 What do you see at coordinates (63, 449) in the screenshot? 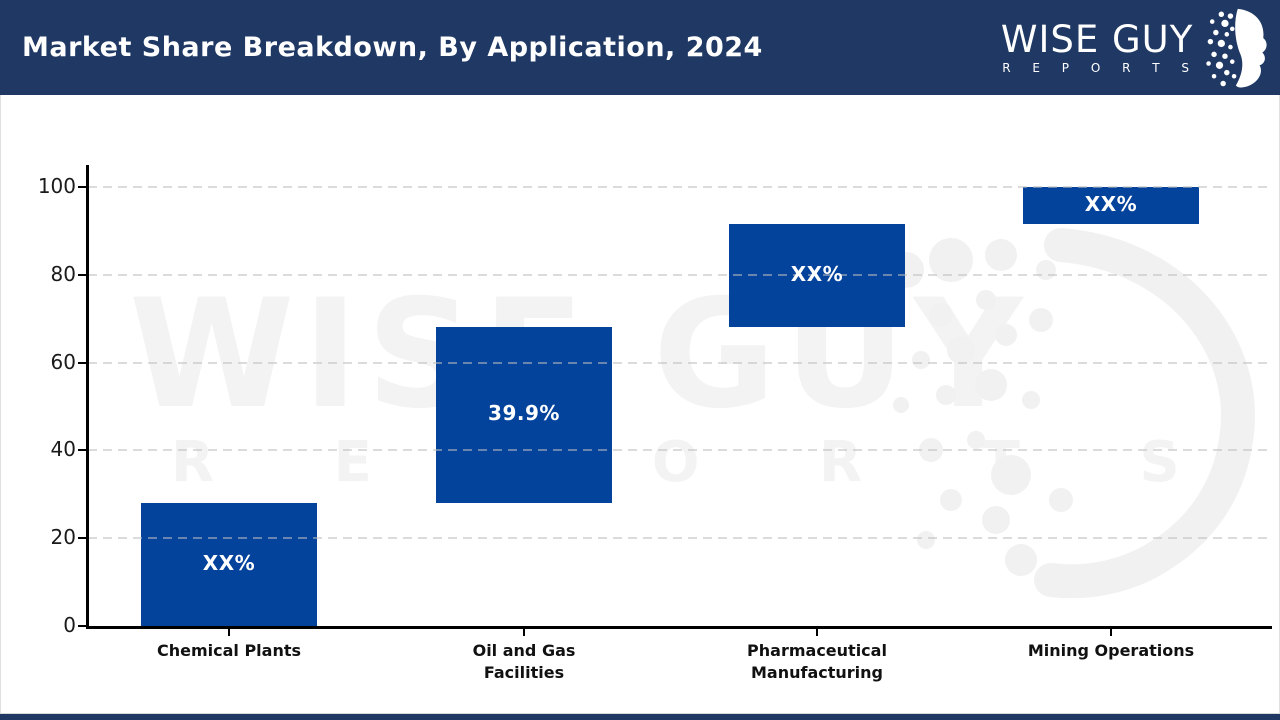
I see `y-tick-label: 40` at bounding box center [63, 449].